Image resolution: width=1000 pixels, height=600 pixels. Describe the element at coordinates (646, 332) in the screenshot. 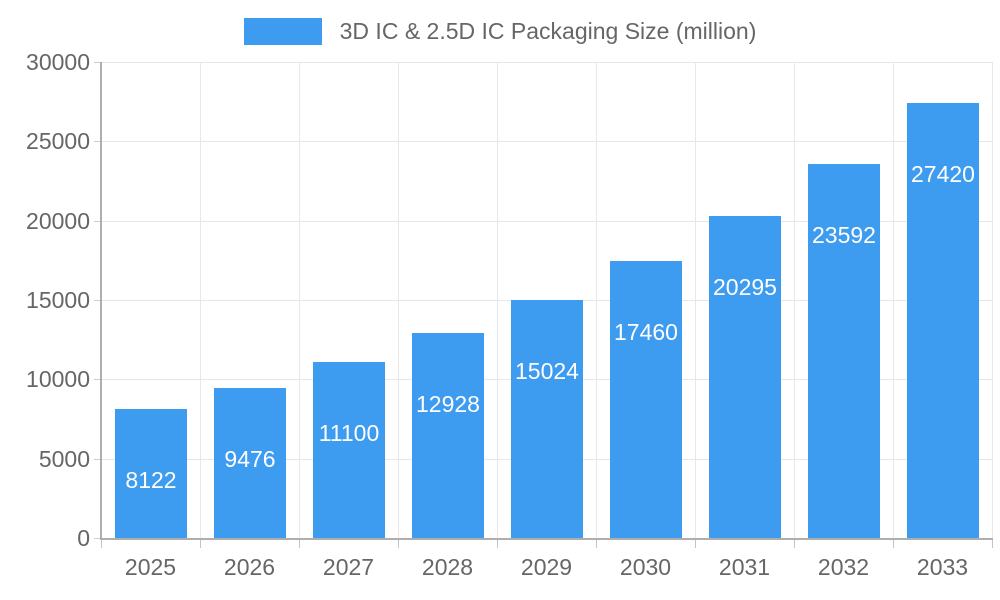

I see `bar-value-label: 17460` at that location.